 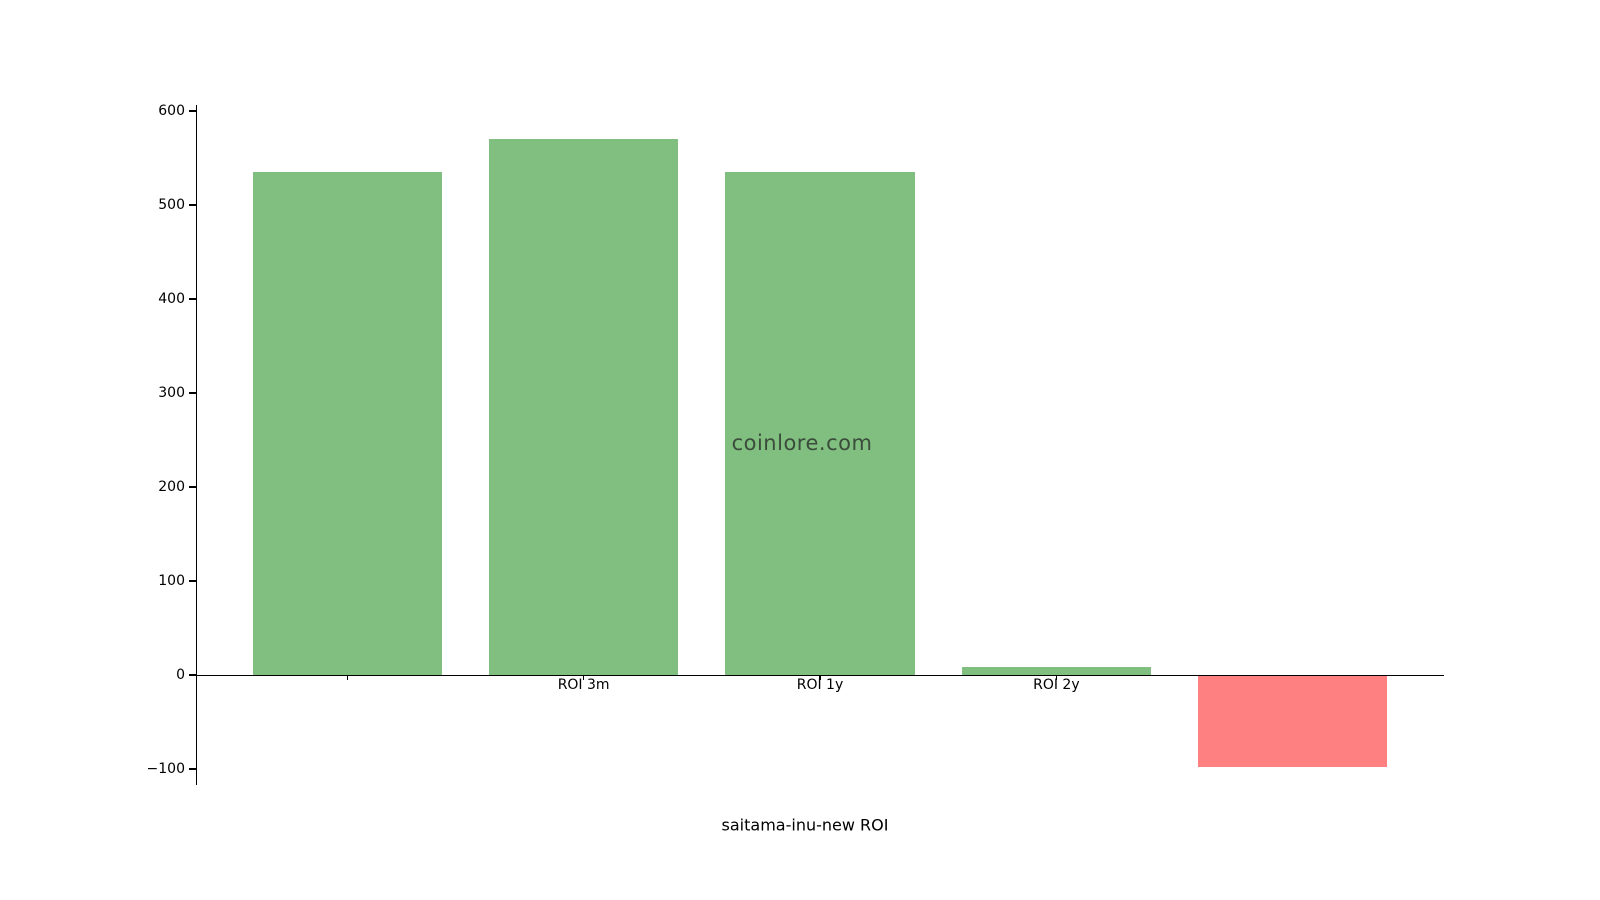 I want to click on chart-title: saitama-inu-new ROI, so click(x=805, y=825).